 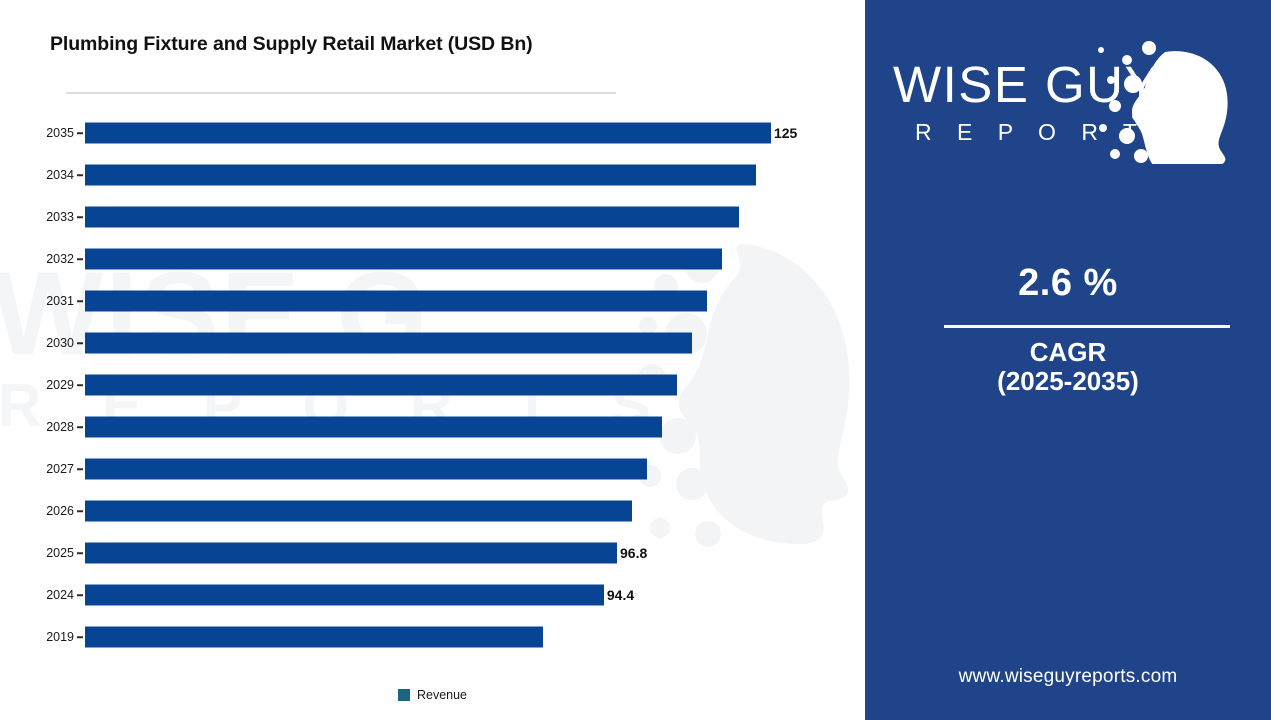 What do you see at coordinates (1068, 381) in the screenshot?
I see `cagr-label-line2: (2025-2035)` at bounding box center [1068, 381].